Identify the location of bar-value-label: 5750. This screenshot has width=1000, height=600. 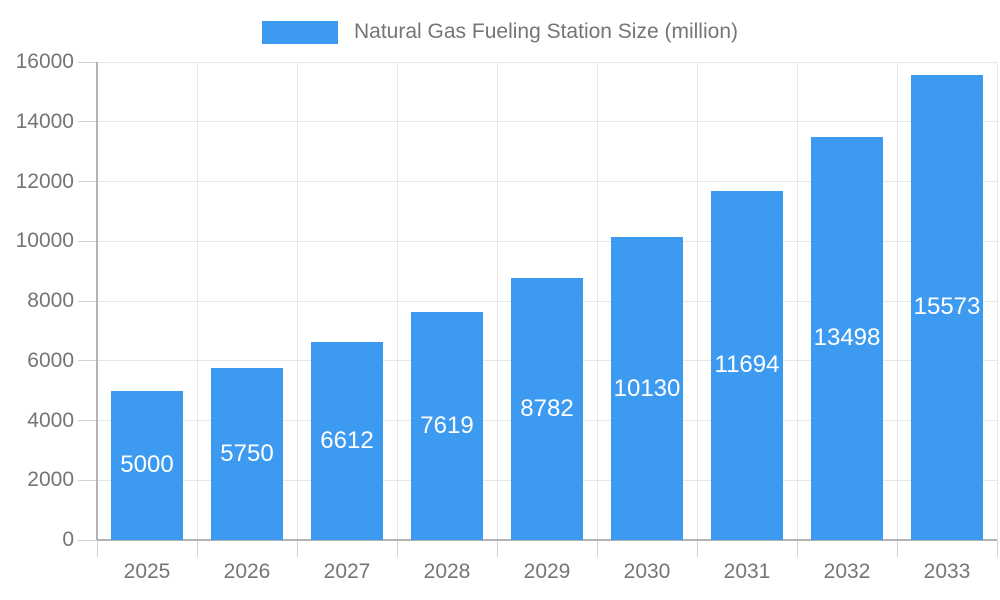
(247, 454).